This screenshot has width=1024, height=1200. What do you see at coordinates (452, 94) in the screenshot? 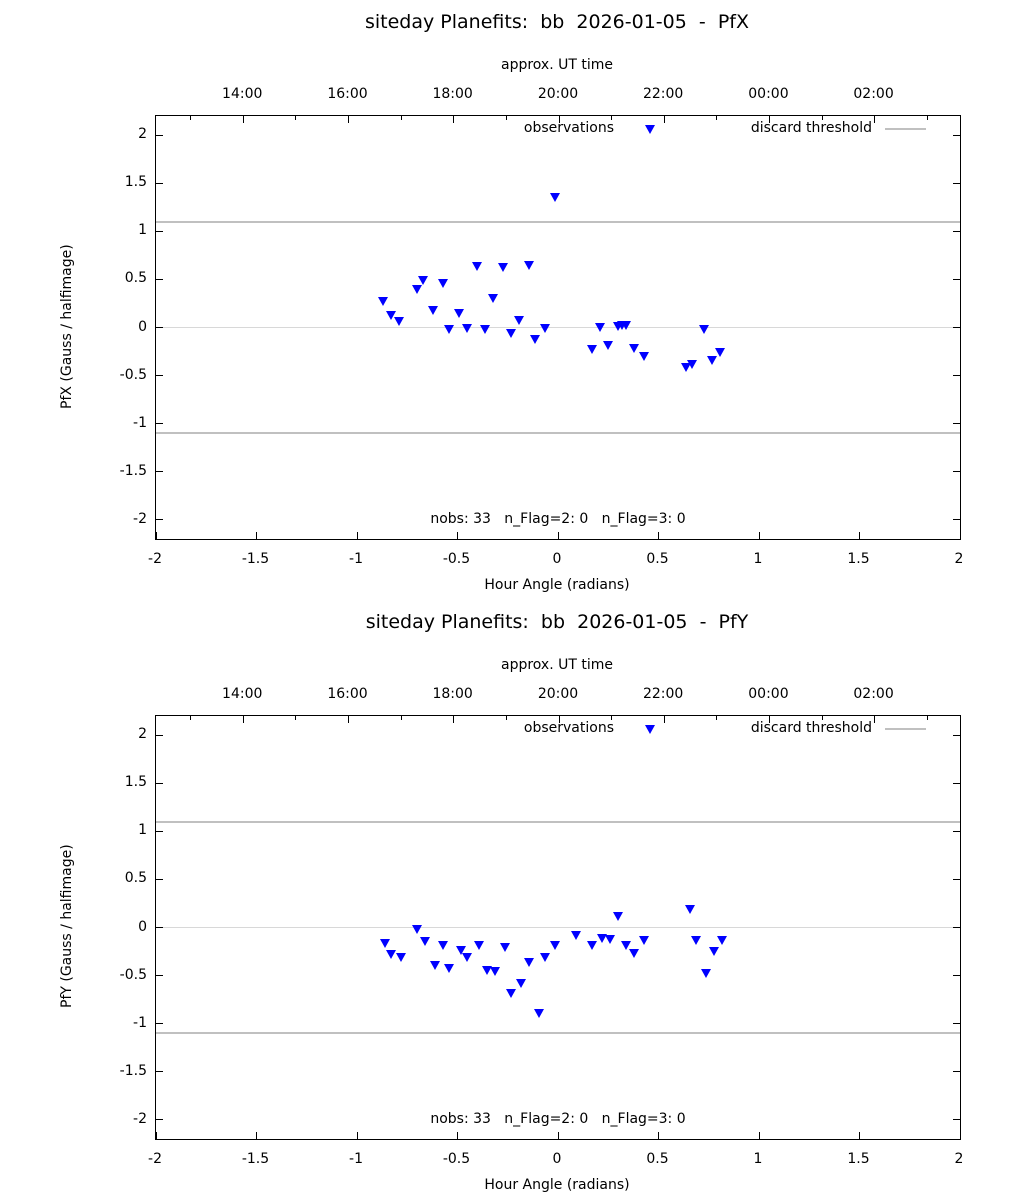
I see `ut-time-tick-label: 18:00` at bounding box center [452, 94].